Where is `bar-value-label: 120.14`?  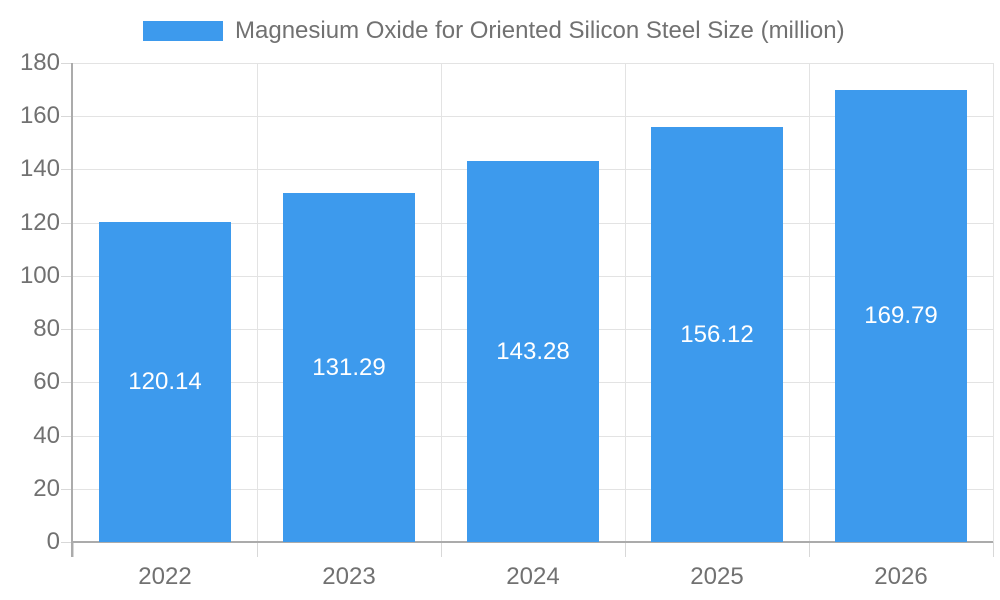
bar-value-label: 120.14 is located at coordinates (165, 381).